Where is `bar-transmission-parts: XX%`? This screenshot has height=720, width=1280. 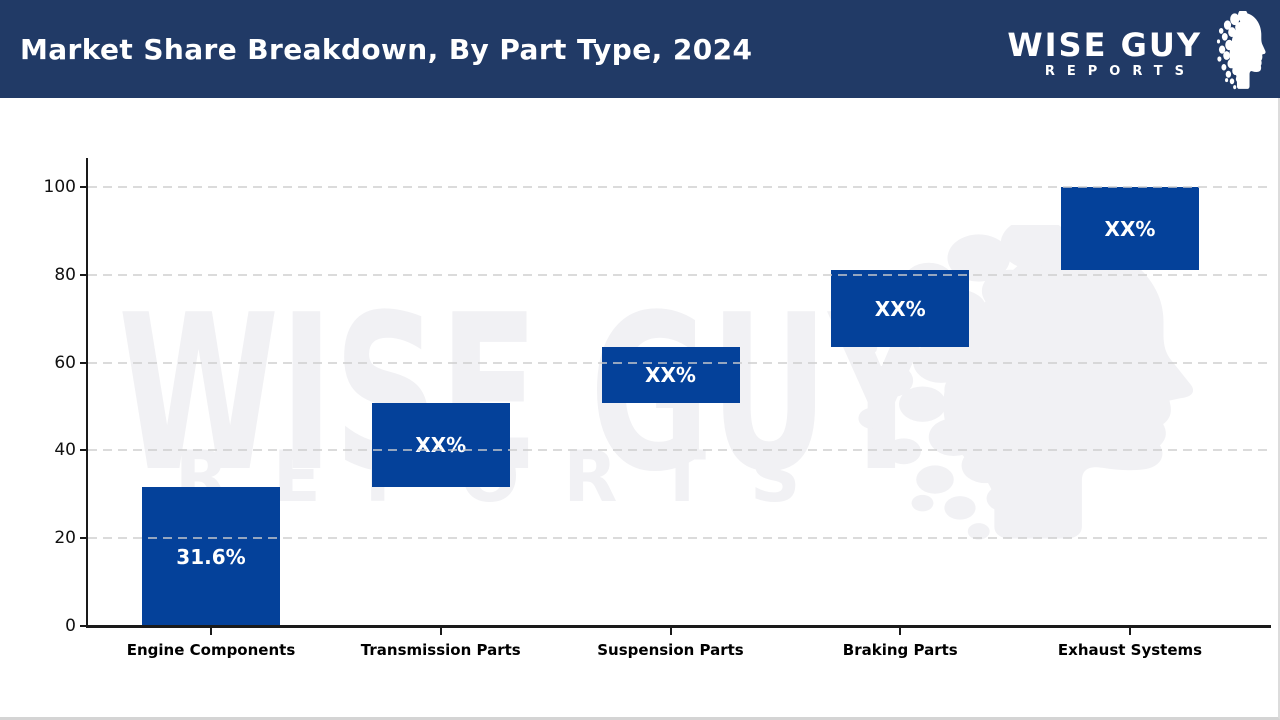
bar-transmission-parts: XX% is located at coordinates (440, 445).